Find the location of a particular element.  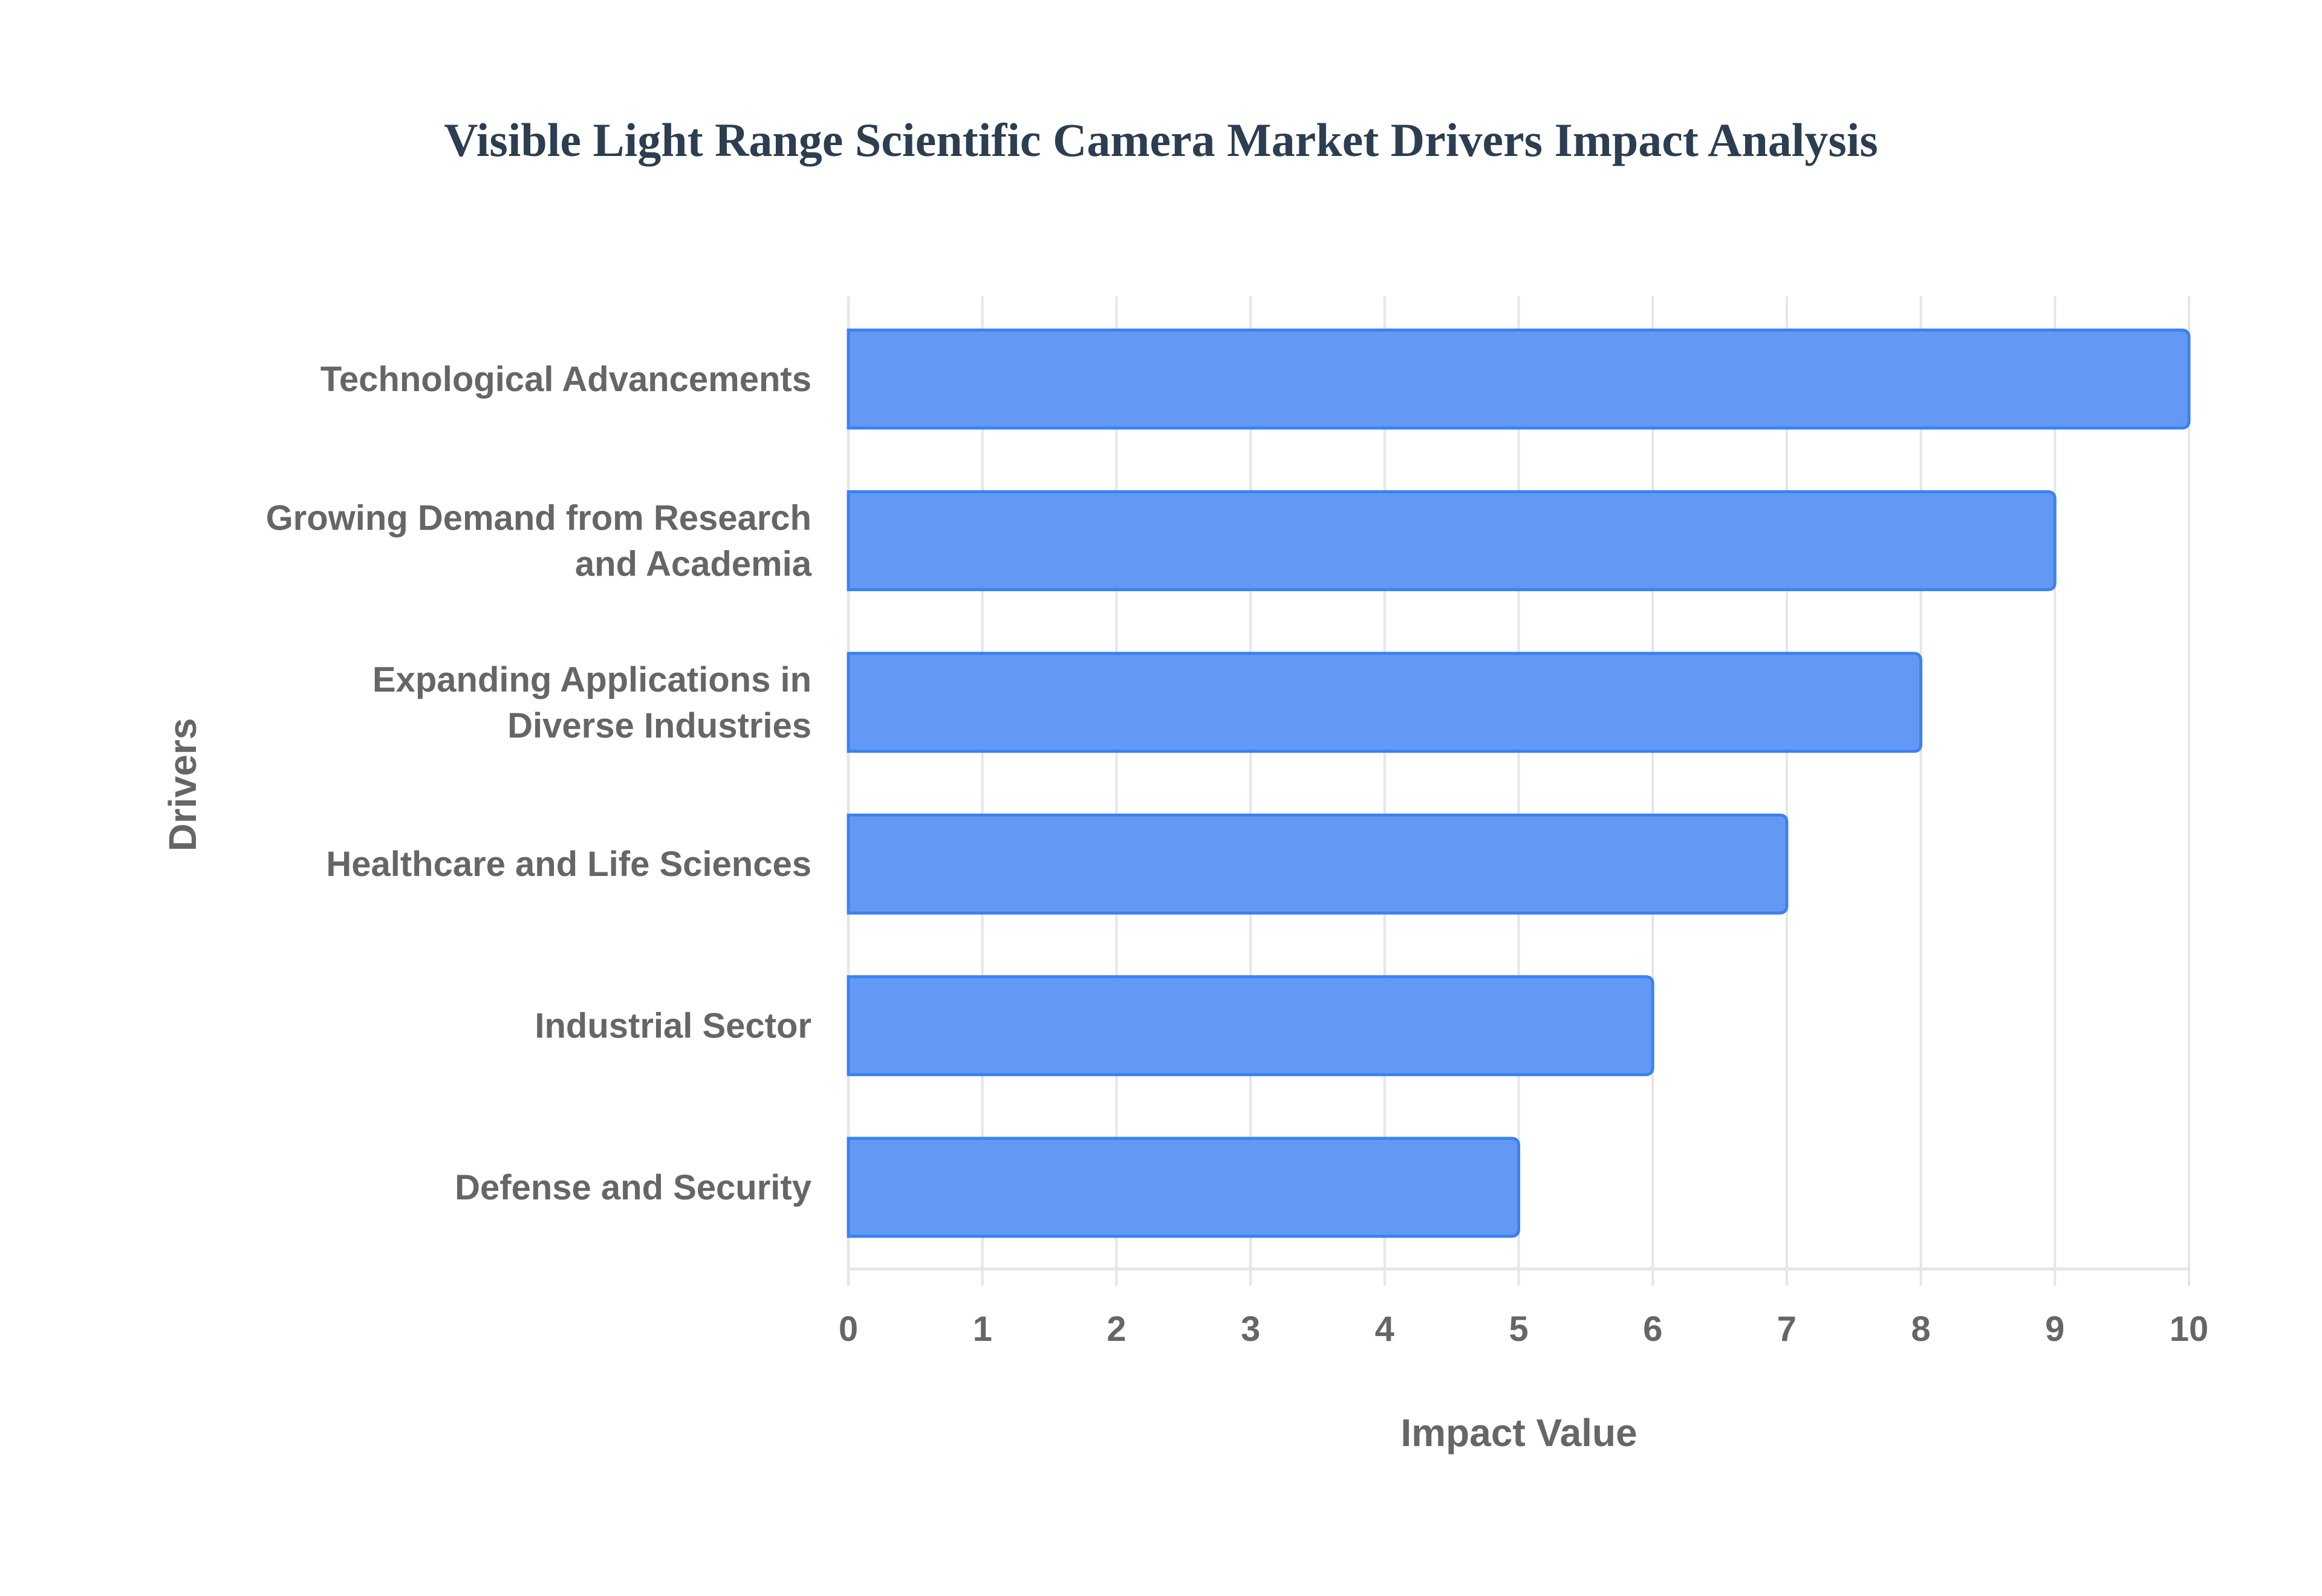

x-tick-label: 3 is located at coordinates (1250, 1329).